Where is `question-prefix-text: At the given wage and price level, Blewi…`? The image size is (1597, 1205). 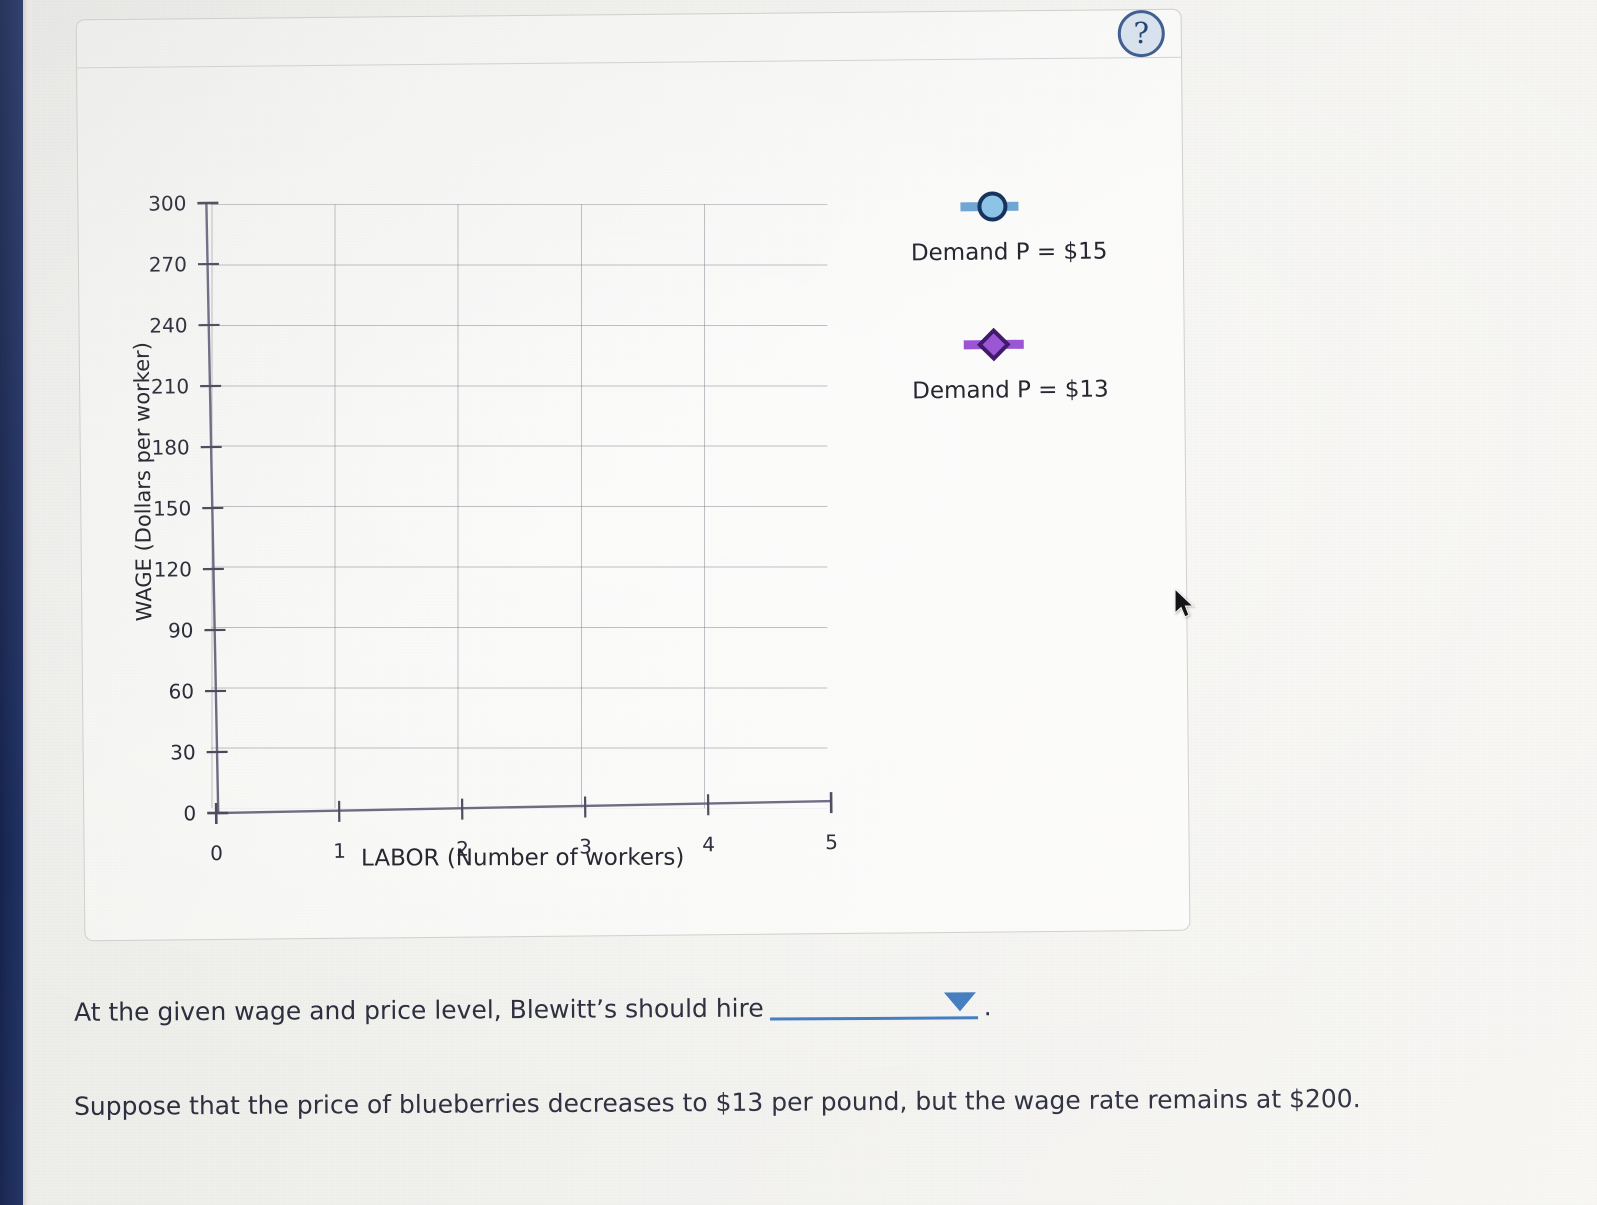 question-prefix-text: At the given wage and price level, Blewi… is located at coordinates (418, 1010).